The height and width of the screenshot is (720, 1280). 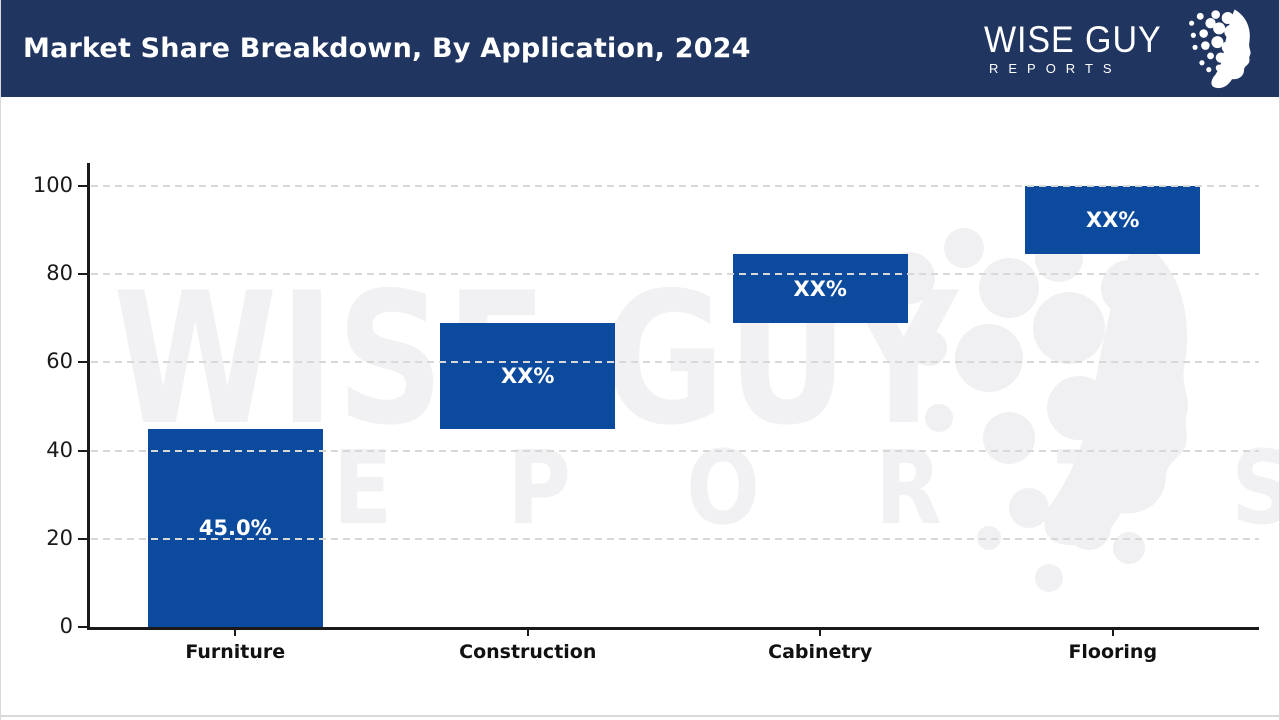 I want to click on y-tick-label-40: 40, so click(x=59, y=449).